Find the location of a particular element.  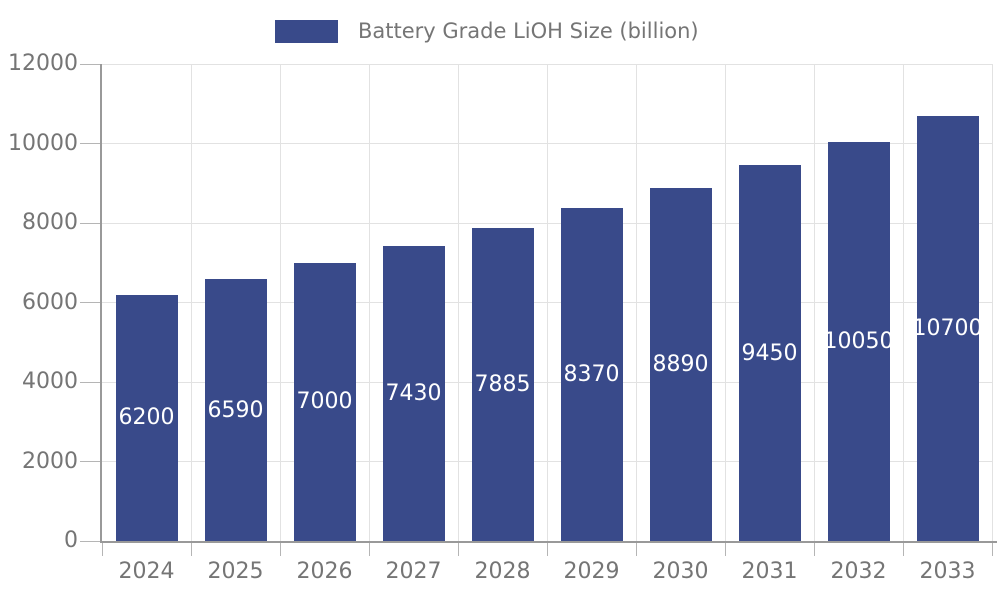

x-tick-label: 2031 is located at coordinates (769, 571).